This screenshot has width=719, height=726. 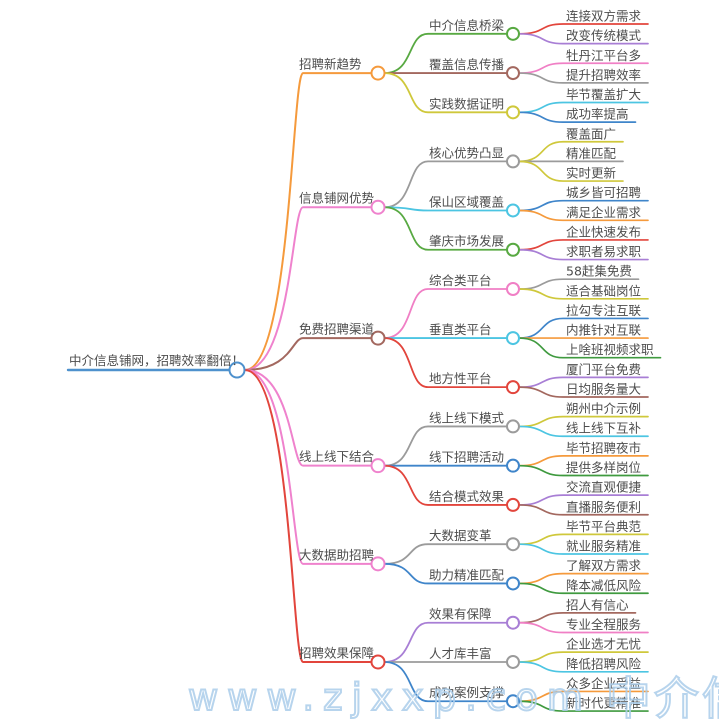 What do you see at coordinates (604, 428) in the screenshot?
I see `leaf-topic: 线上线下互补` at bounding box center [604, 428].